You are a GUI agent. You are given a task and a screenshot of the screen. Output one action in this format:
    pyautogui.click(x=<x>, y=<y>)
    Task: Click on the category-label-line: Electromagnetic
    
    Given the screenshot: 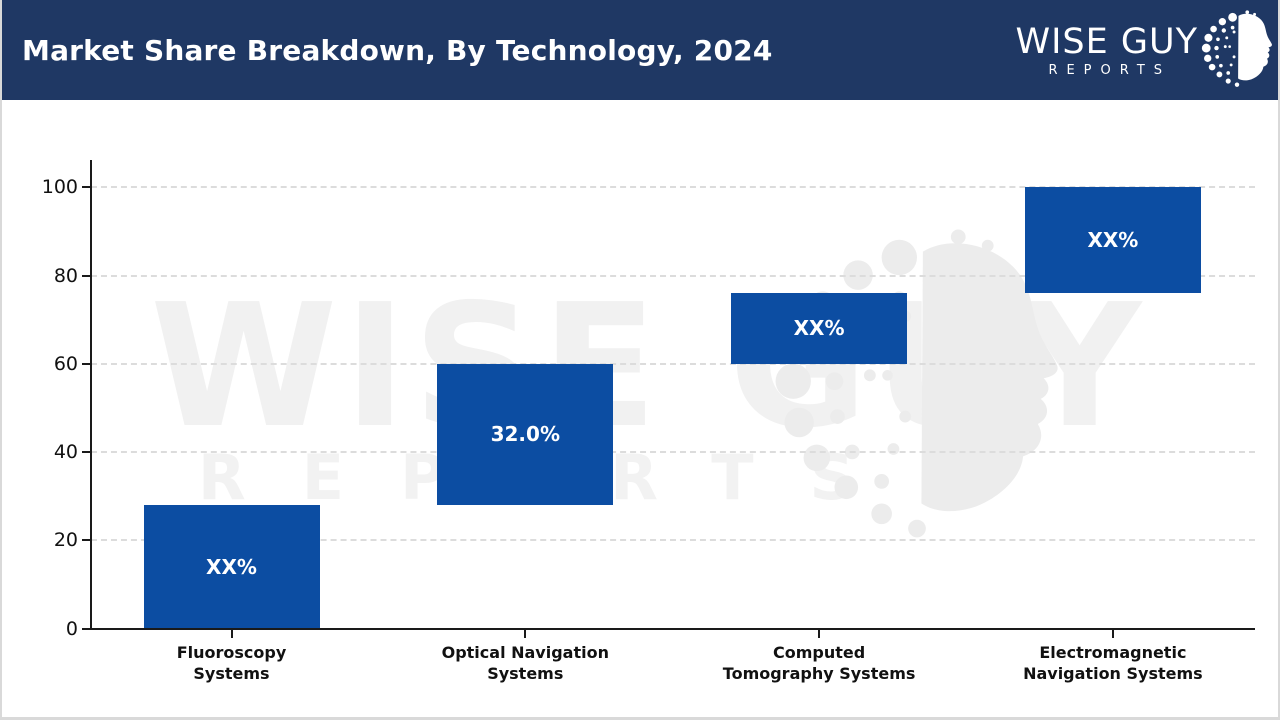 What is the action you would take?
    pyautogui.click(x=1113, y=652)
    